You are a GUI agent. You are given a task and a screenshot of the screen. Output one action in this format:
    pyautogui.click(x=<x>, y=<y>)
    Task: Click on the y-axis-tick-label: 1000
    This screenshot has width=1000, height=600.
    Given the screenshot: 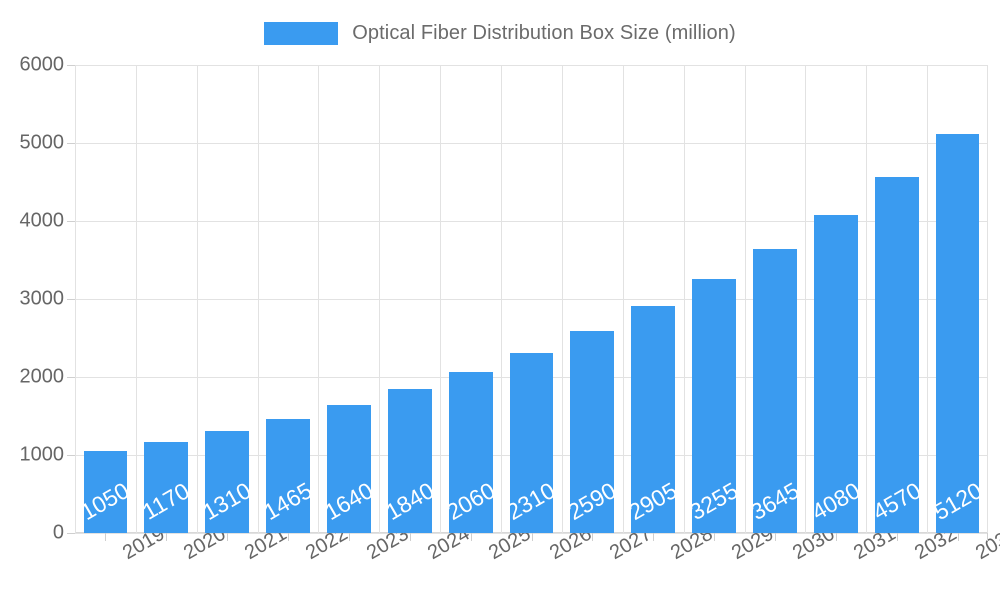 What is the action you would take?
    pyautogui.click(x=42, y=454)
    